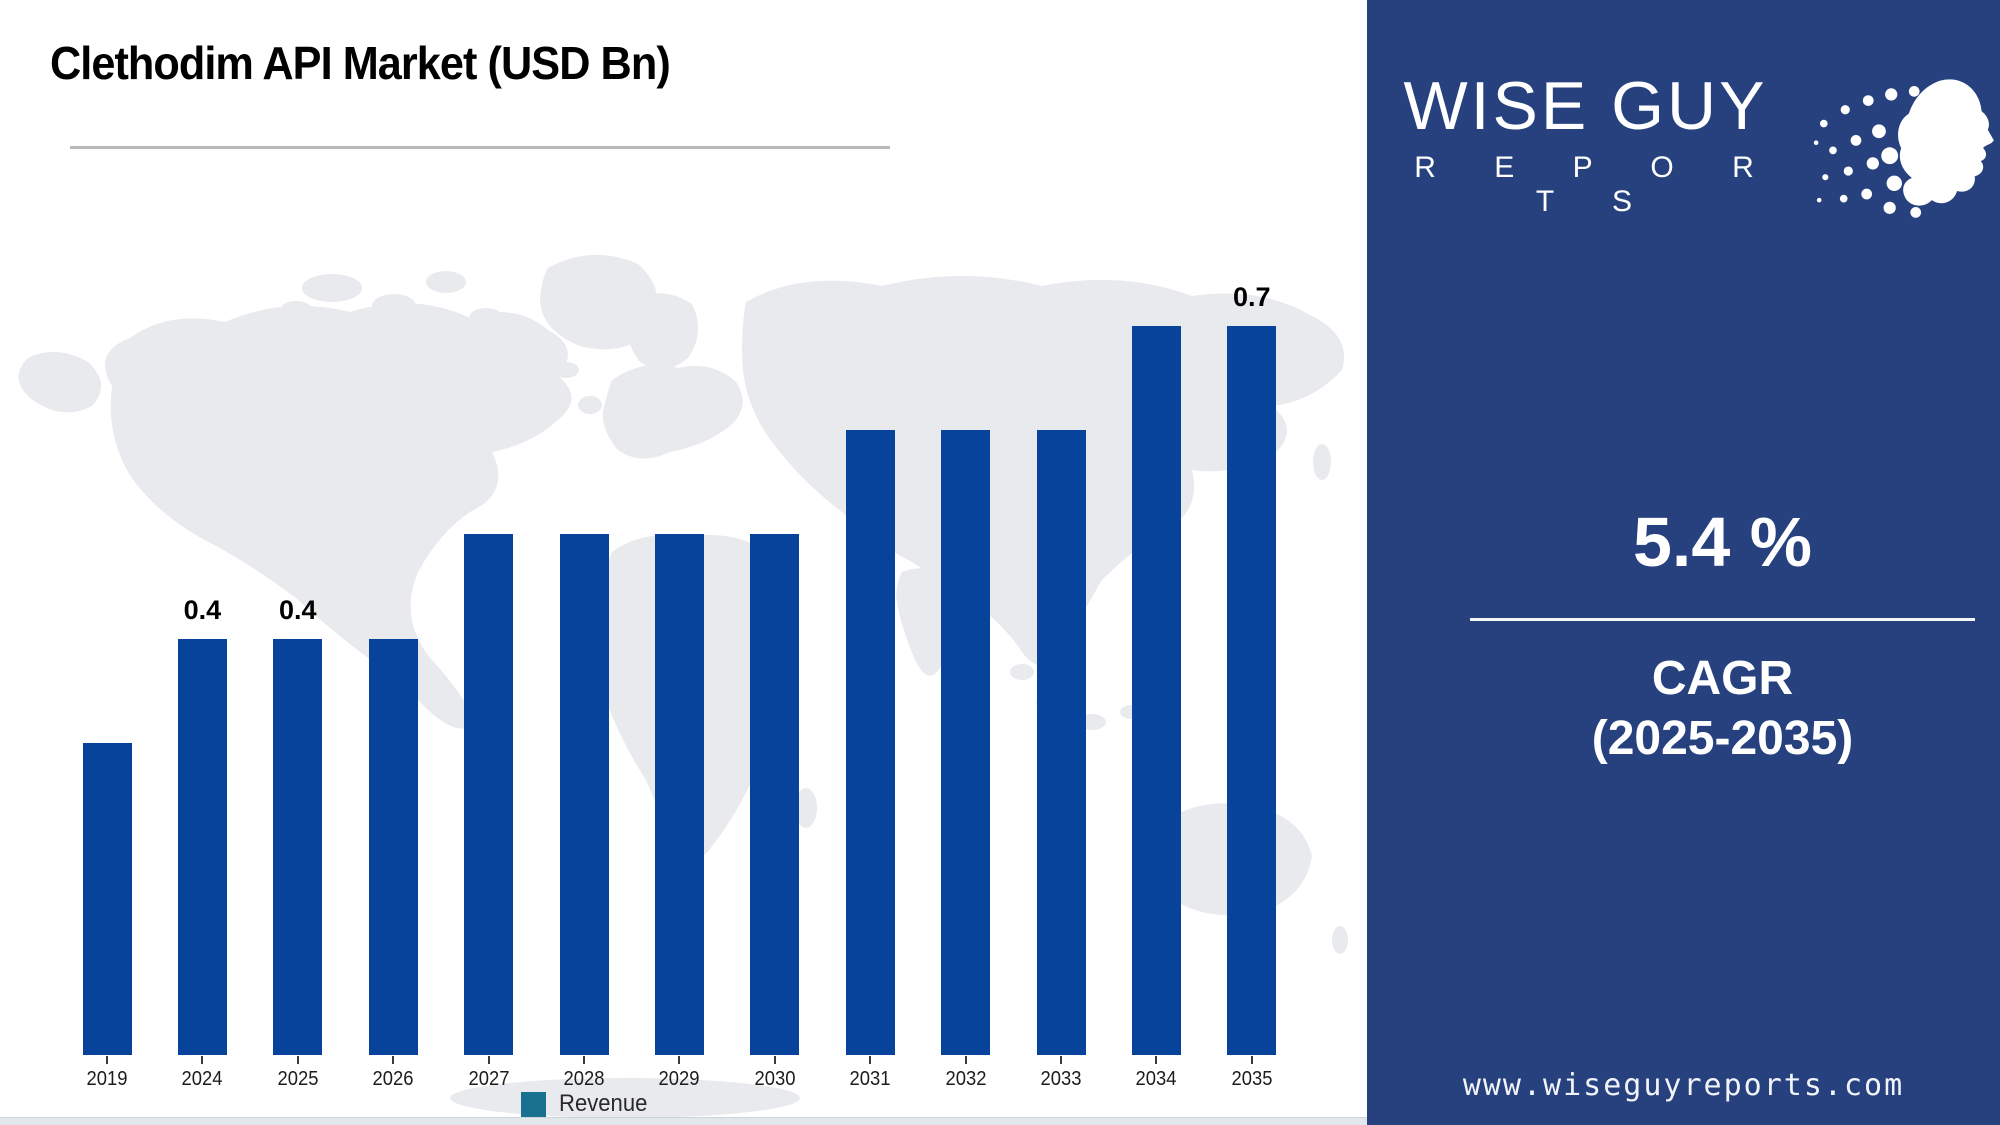 This screenshot has width=2000, height=1125. I want to click on chart-legend: Revenue, so click(588, 1104).